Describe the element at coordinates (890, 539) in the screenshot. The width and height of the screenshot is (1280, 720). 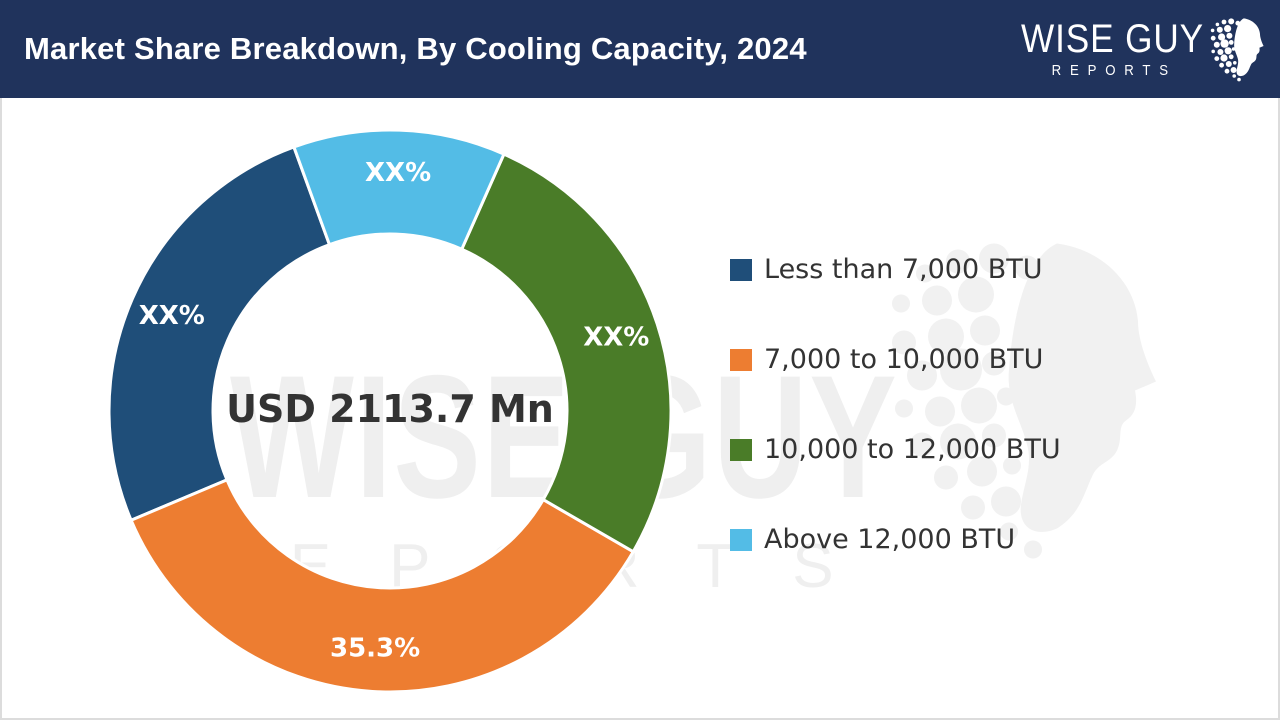
I see `legend-label: Above 12,000 BTU` at that location.